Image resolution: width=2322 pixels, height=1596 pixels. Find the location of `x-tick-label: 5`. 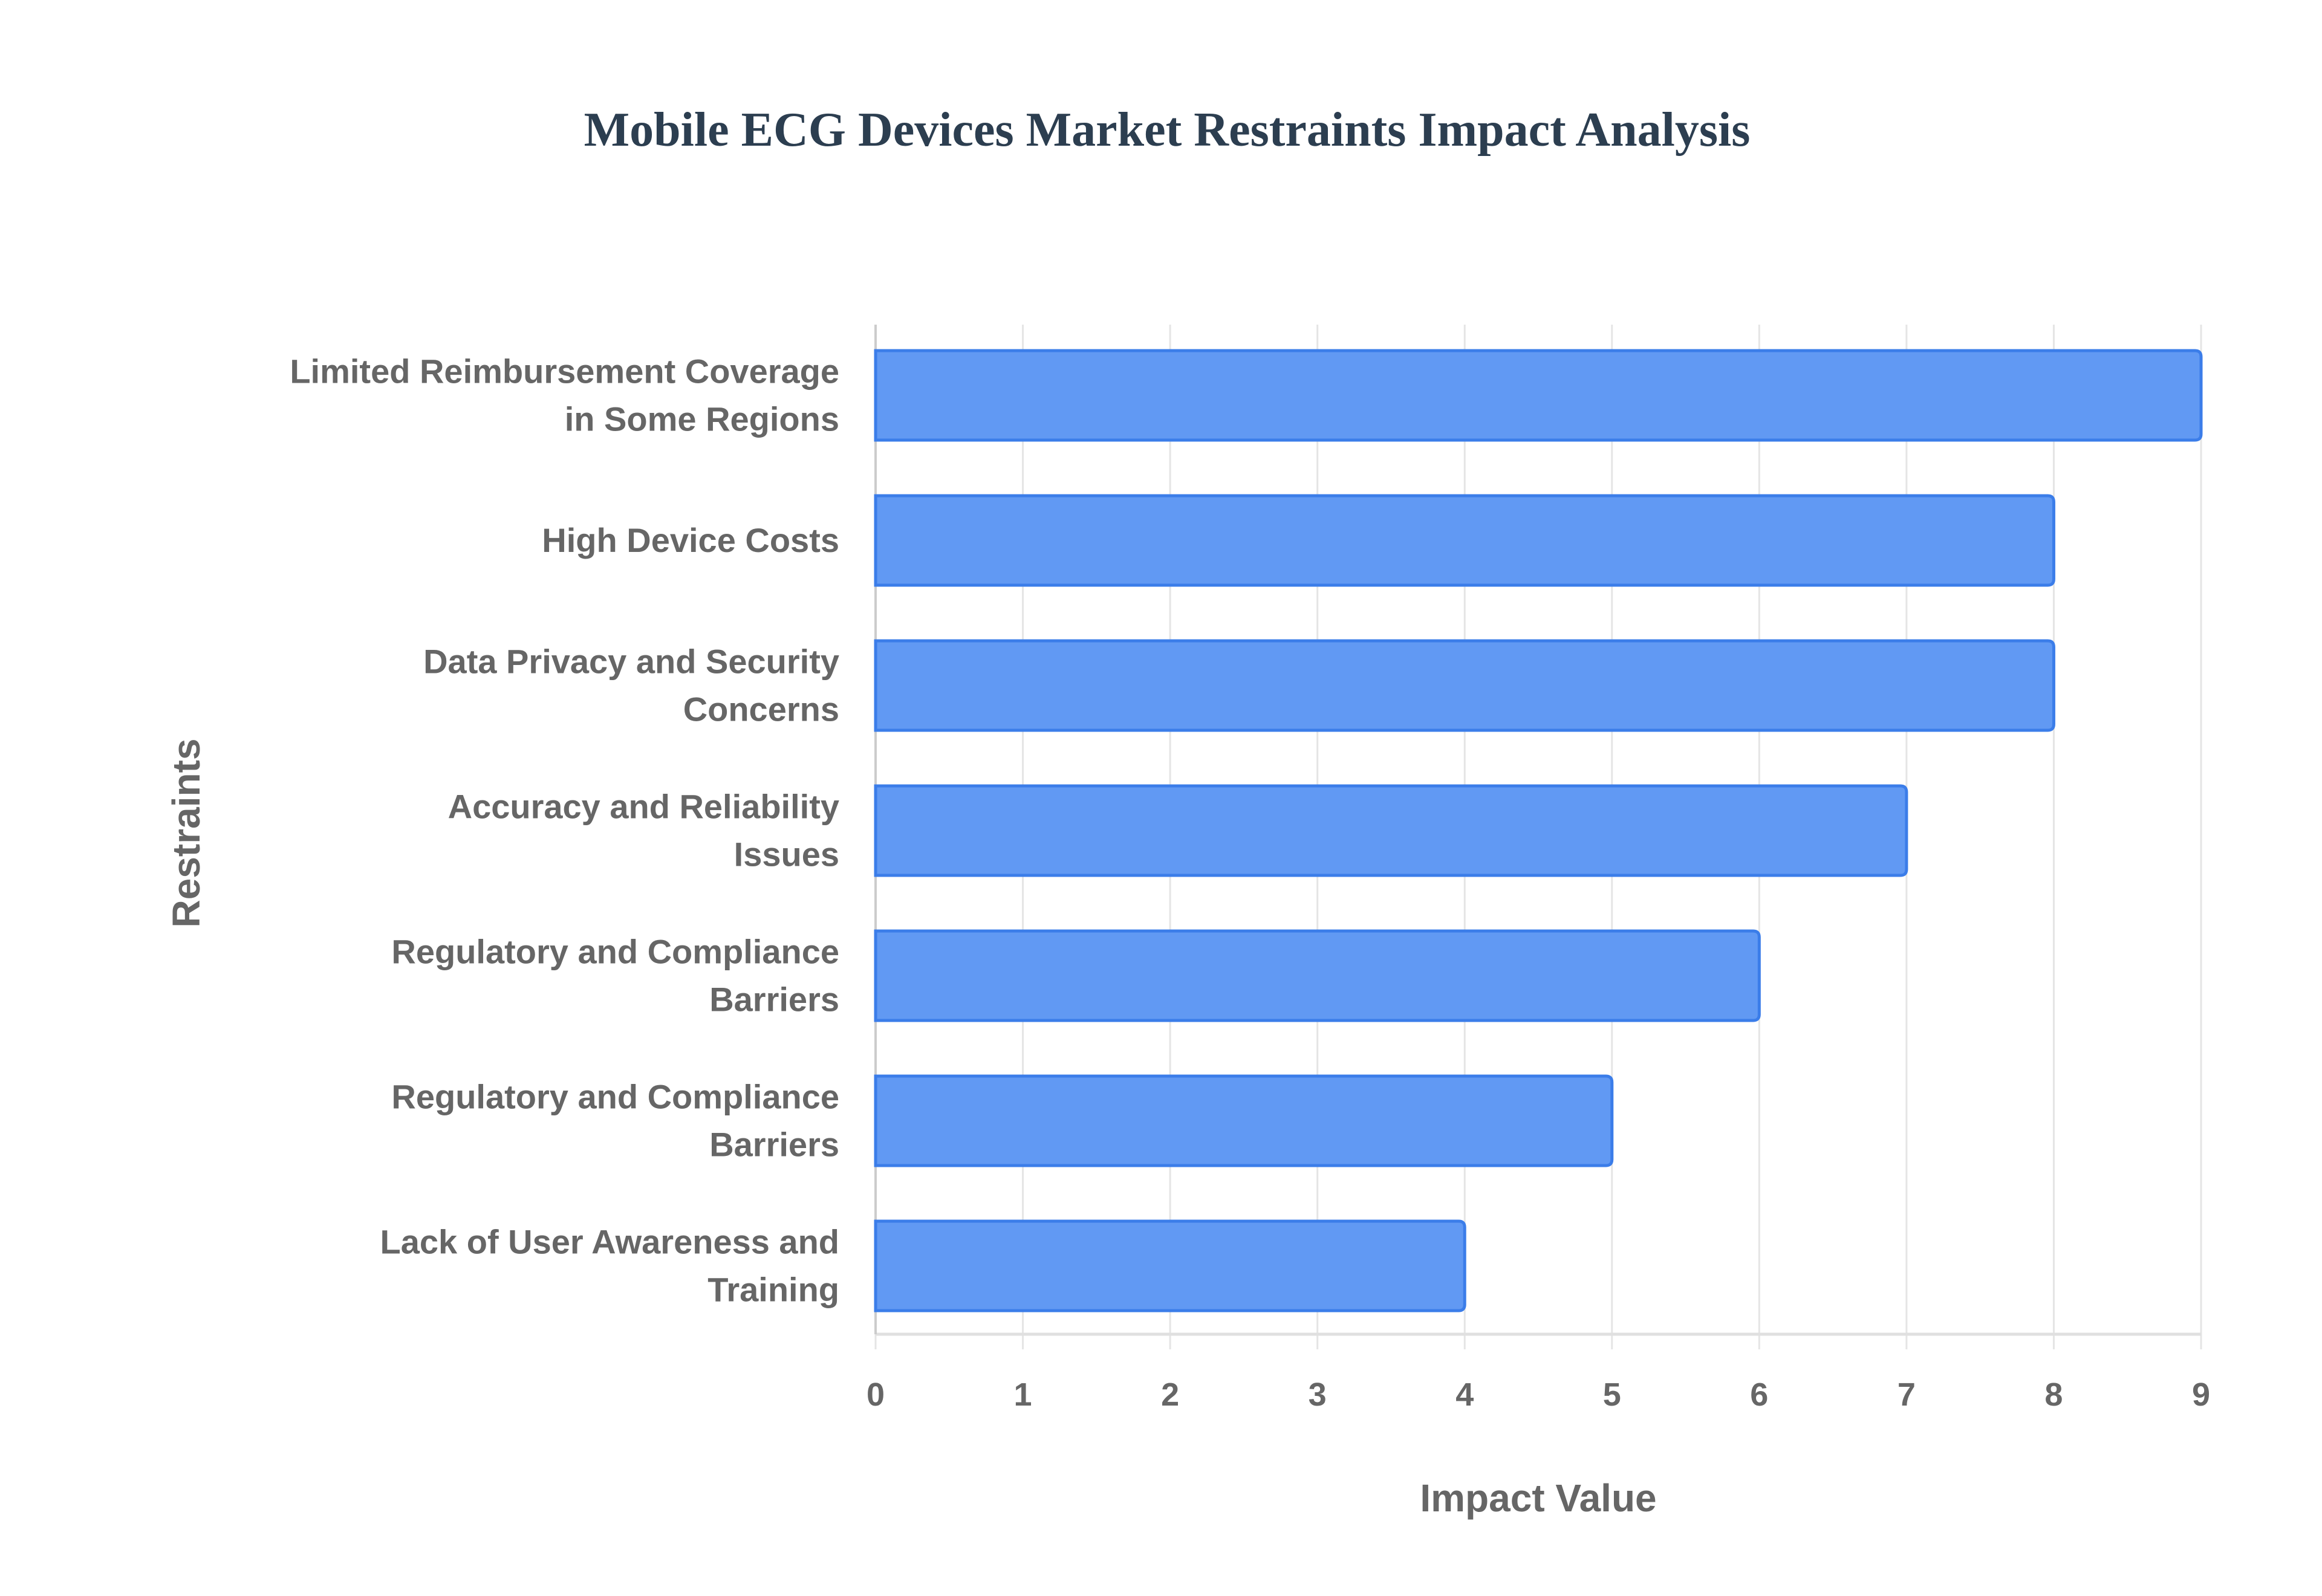

x-tick-label: 5 is located at coordinates (1612, 1395).